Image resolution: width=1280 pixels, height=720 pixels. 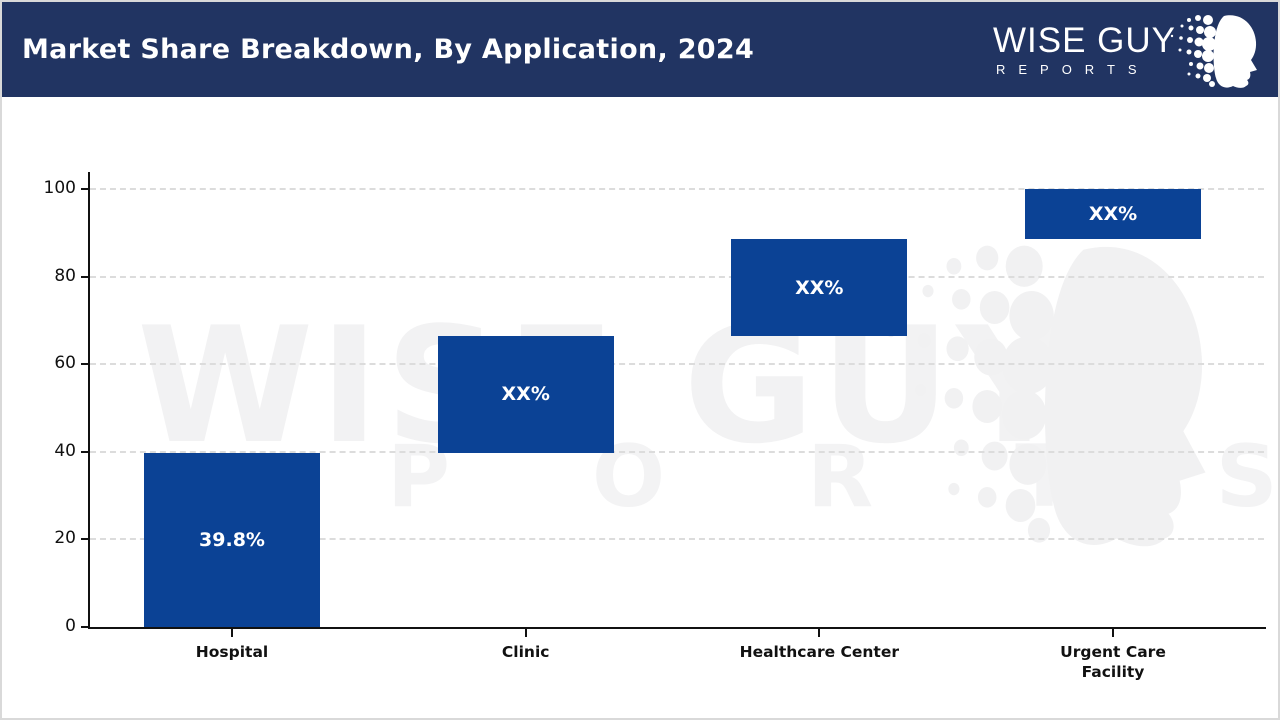 I want to click on y-tick-label: 60, so click(x=65, y=363).